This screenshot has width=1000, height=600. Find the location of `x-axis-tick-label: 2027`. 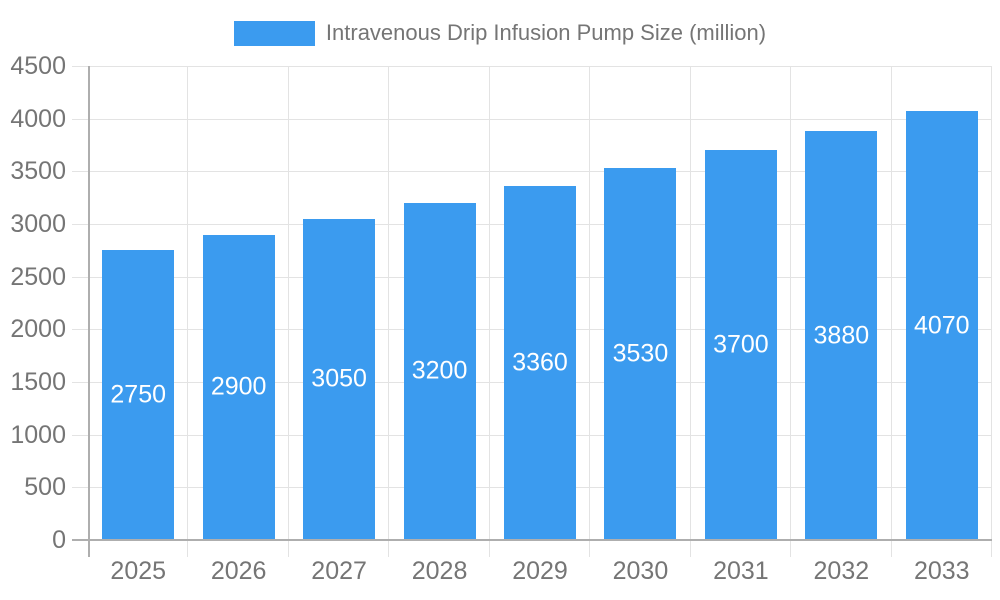

x-axis-tick-label: 2027 is located at coordinates (339, 571).